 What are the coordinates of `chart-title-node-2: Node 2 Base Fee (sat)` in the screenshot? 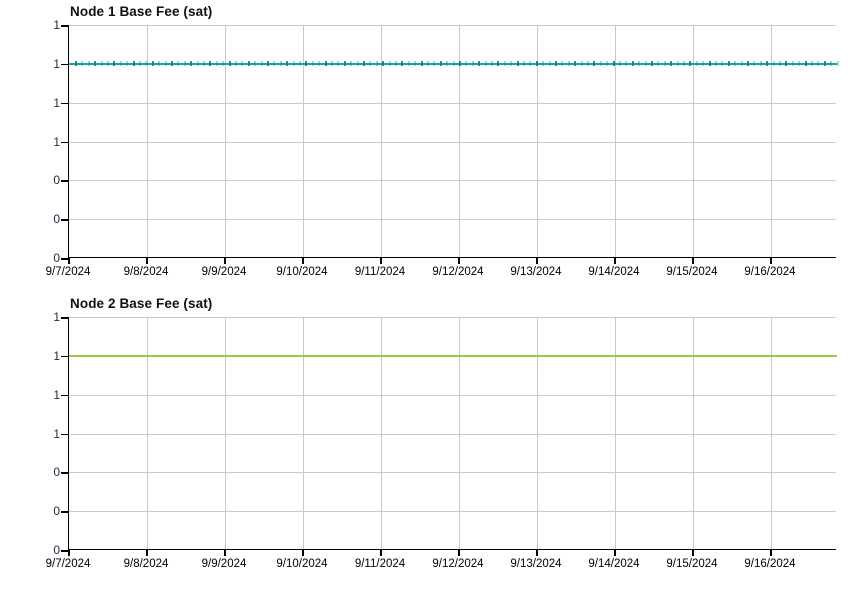 It's located at (141, 303).